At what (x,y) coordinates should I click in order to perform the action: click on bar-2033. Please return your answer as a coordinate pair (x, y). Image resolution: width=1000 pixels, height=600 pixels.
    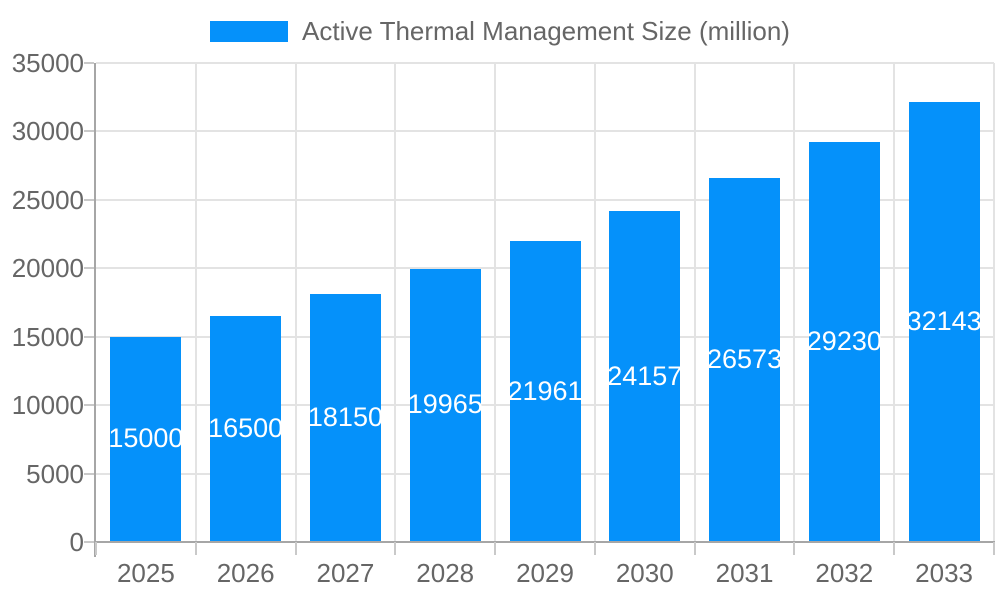
    Looking at the image, I should click on (944, 322).